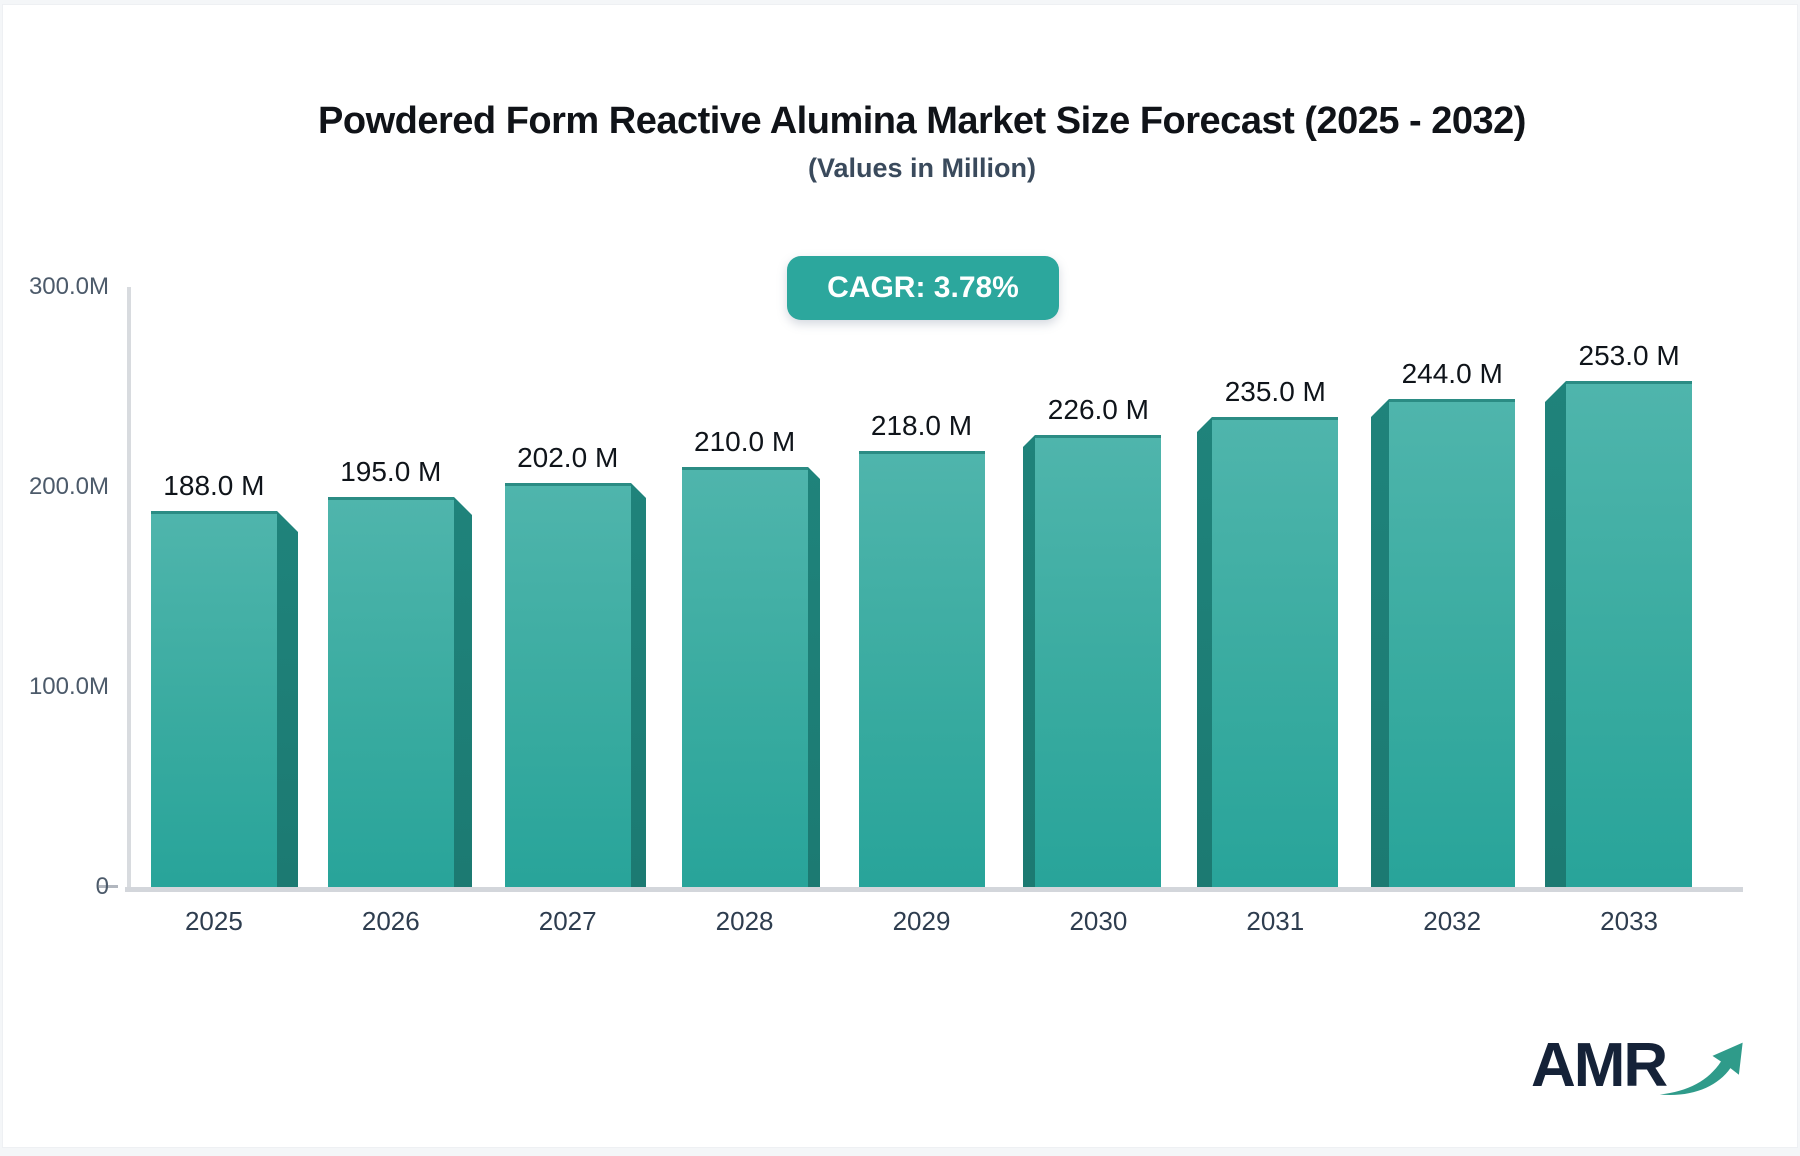  I want to click on y-axis-label: 0, so click(102, 886).